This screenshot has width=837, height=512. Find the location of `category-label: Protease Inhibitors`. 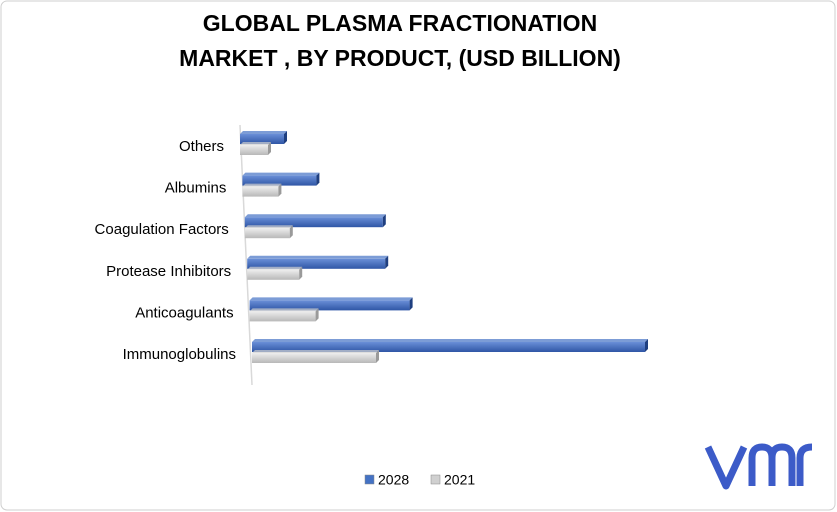

category-label: Protease Inhibitors is located at coordinates (168, 271).